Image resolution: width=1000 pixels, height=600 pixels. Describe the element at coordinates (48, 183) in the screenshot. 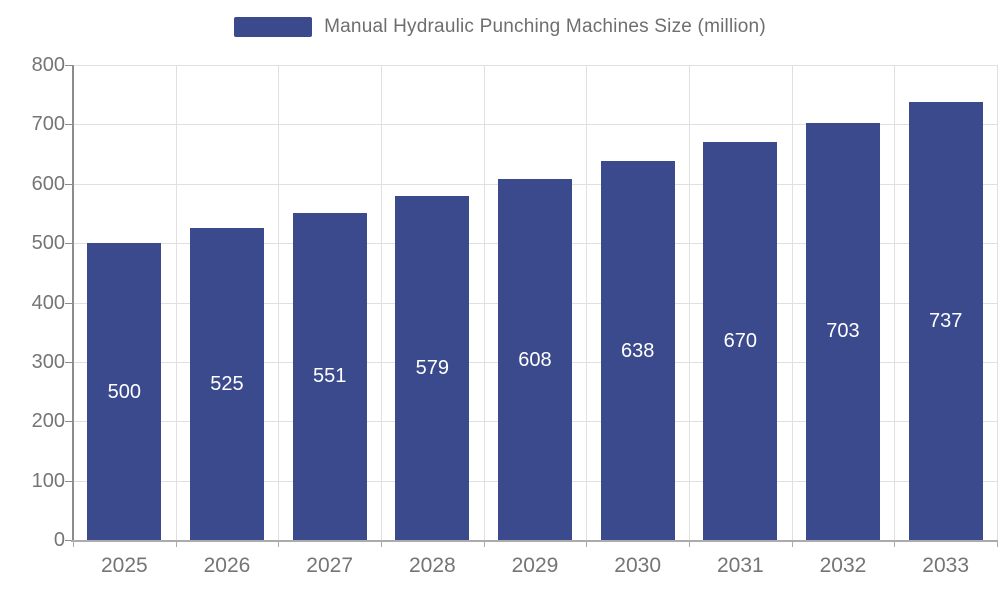

I see `y-axis-tick-label: 600` at that location.